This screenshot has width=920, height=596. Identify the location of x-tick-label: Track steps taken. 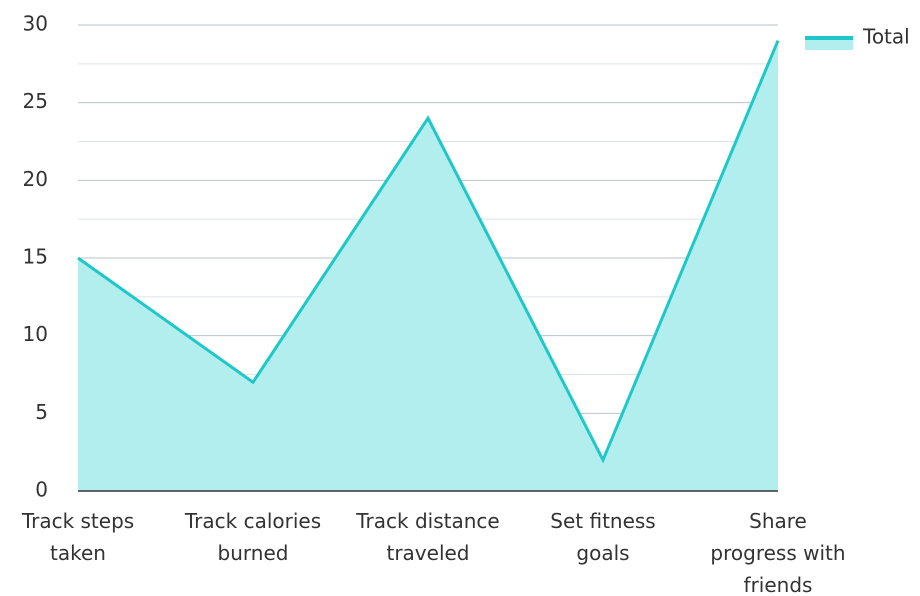
(77, 537).